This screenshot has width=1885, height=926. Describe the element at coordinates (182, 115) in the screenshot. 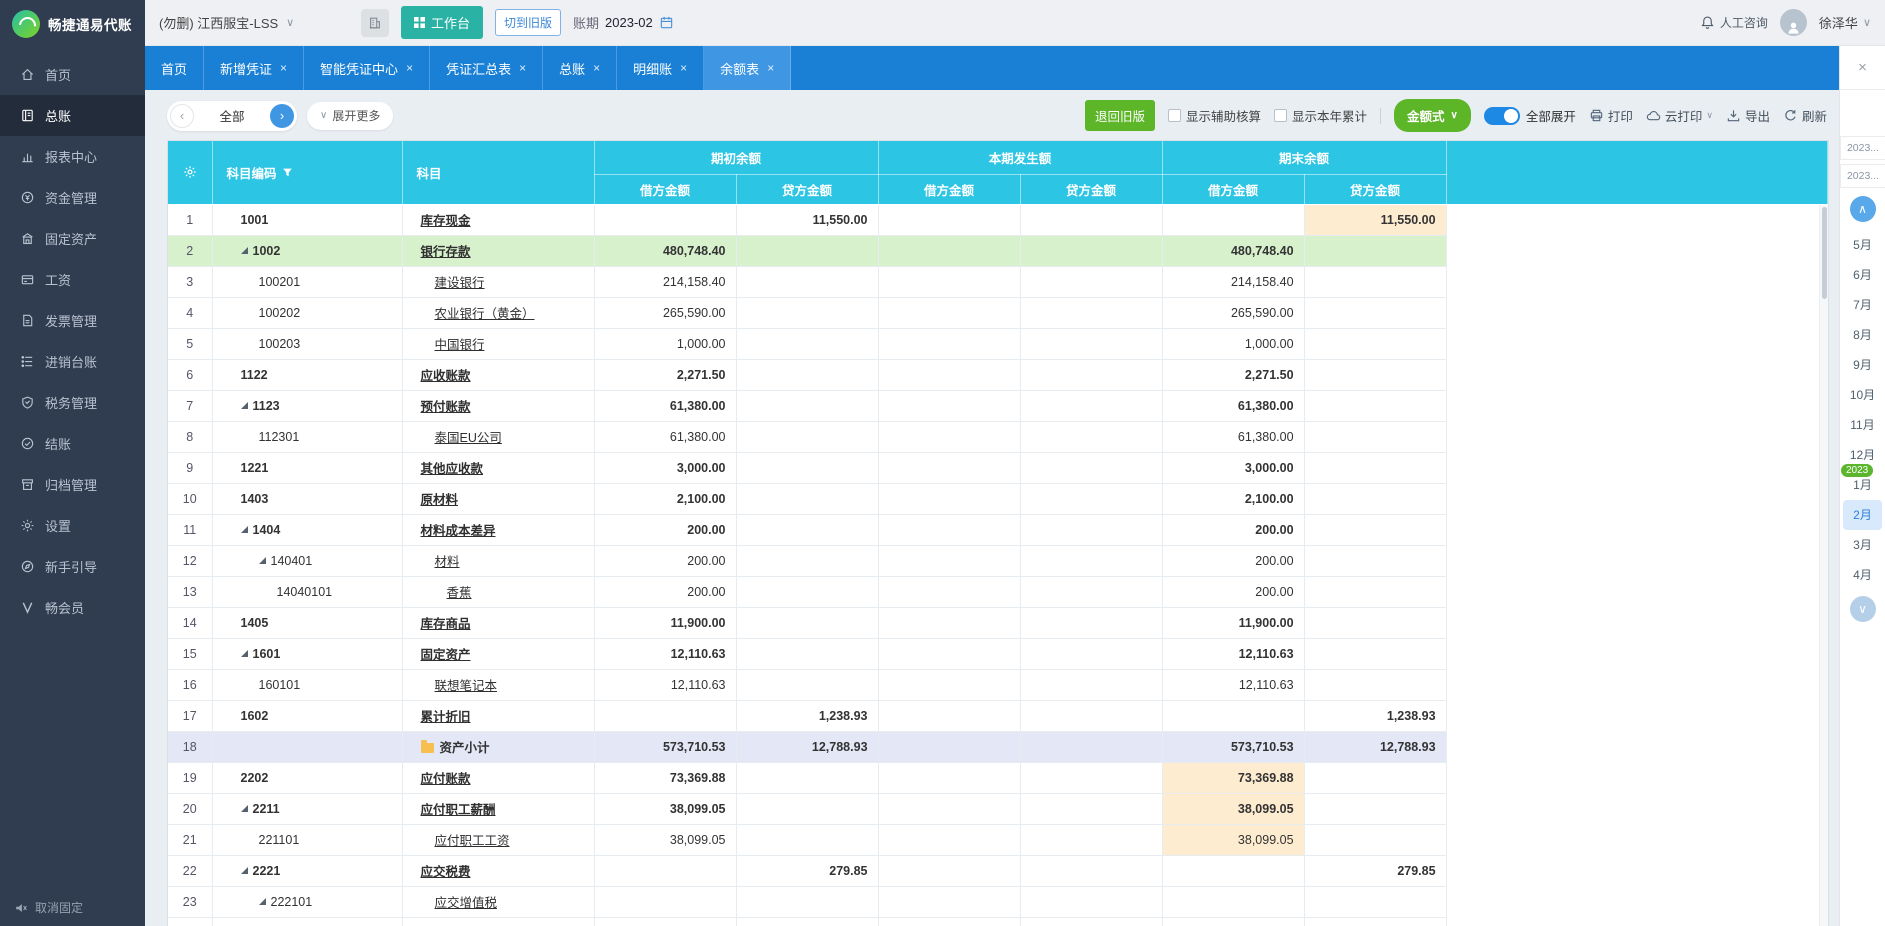

I see `filter-prev-icon: ‹` at that location.